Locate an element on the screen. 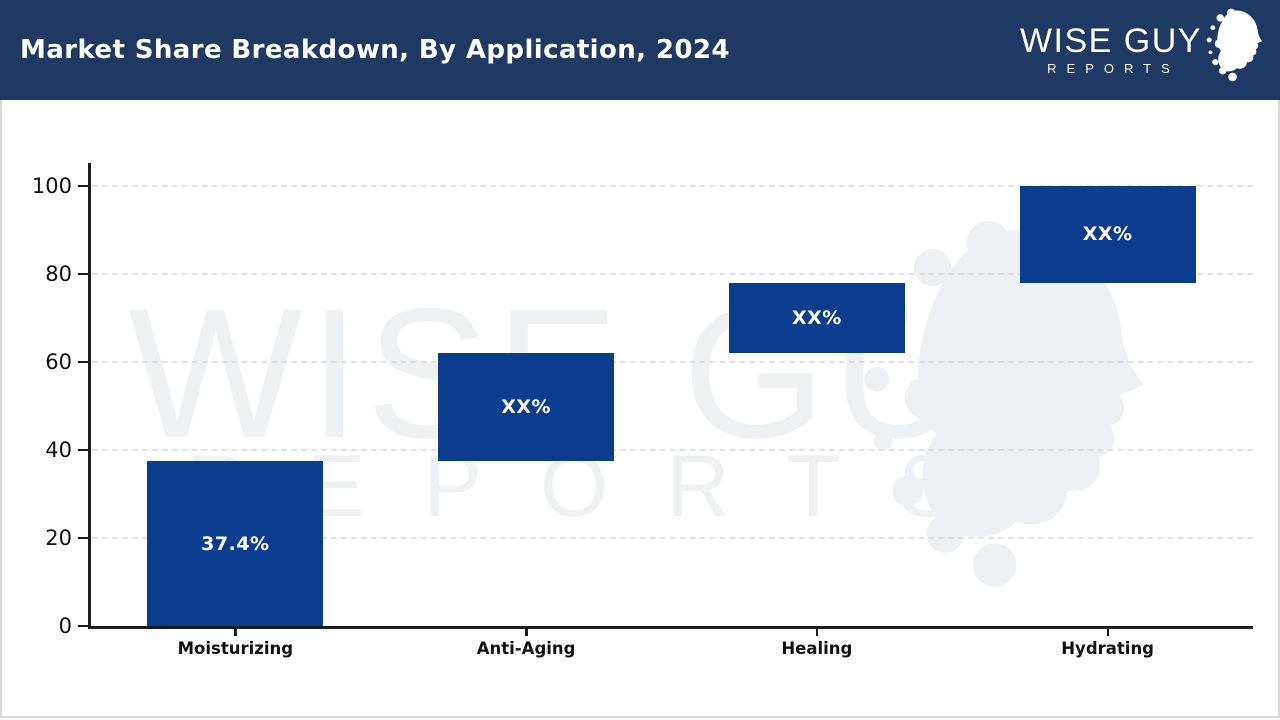  logo-wordmark-block: WISE GUY REPORTS is located at coordinates (1110, 49).